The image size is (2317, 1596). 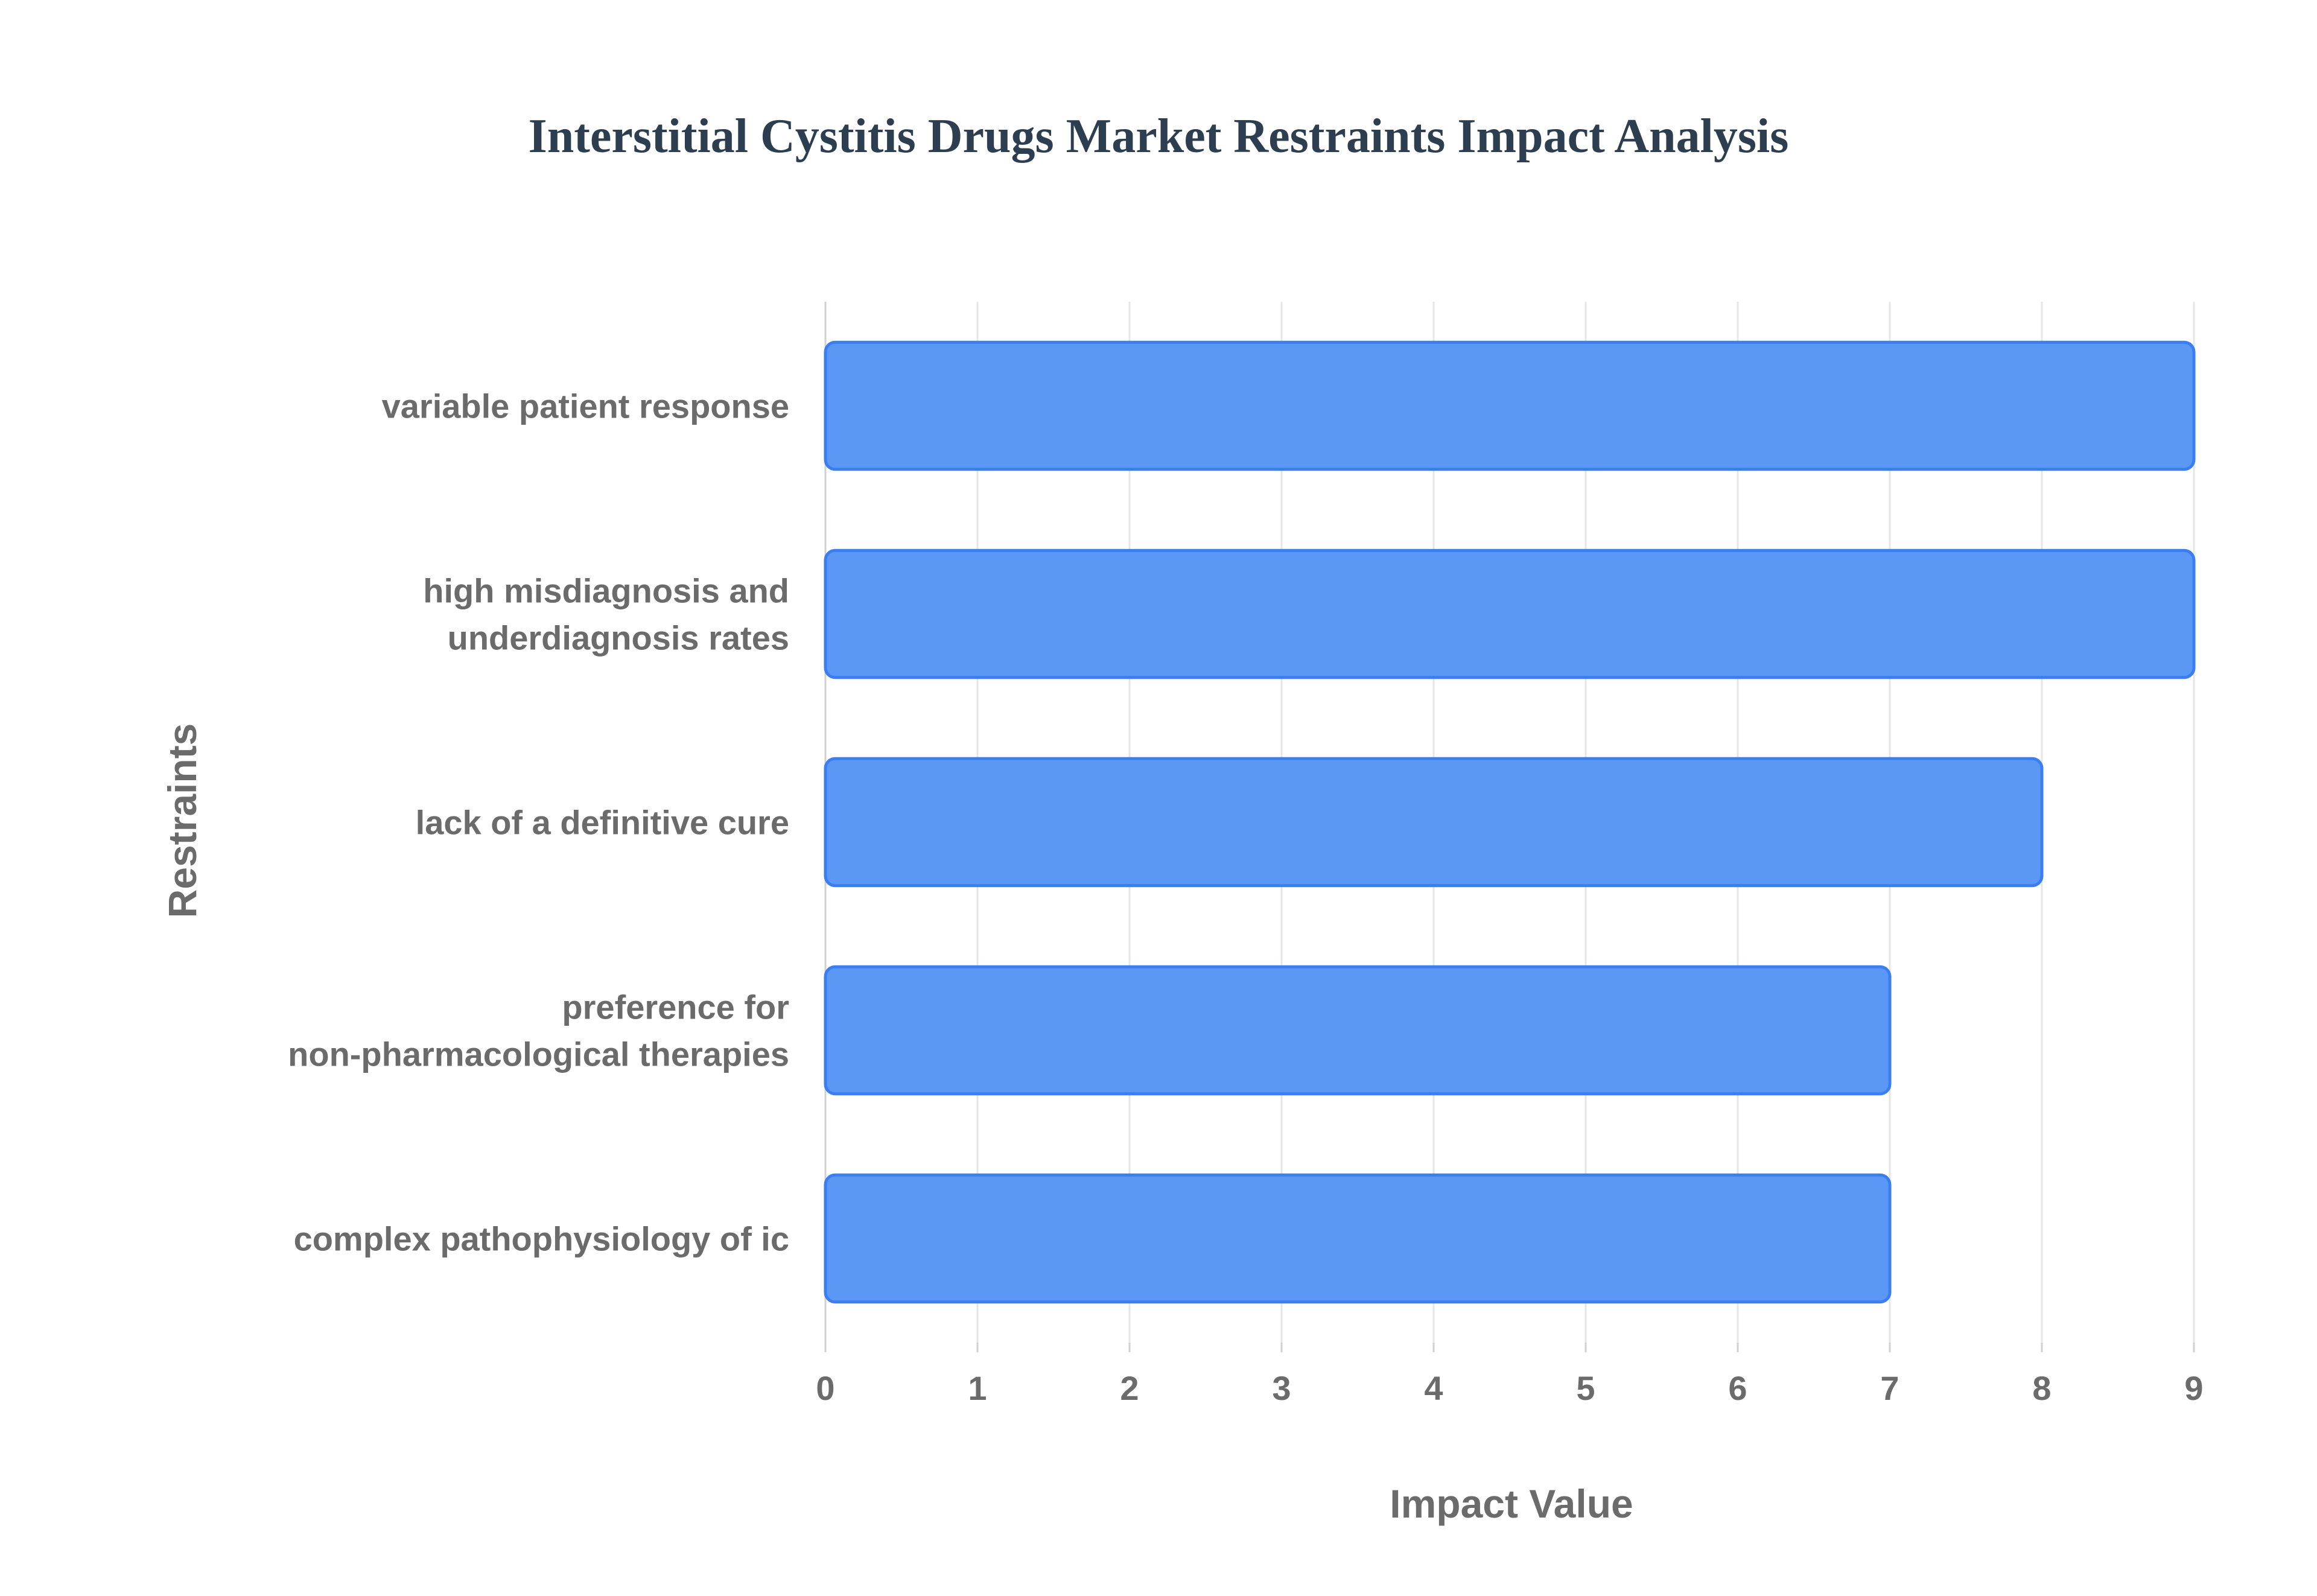 I want to click on category-label: complex pathophysiology of ic, so click(x=541, y=1239).